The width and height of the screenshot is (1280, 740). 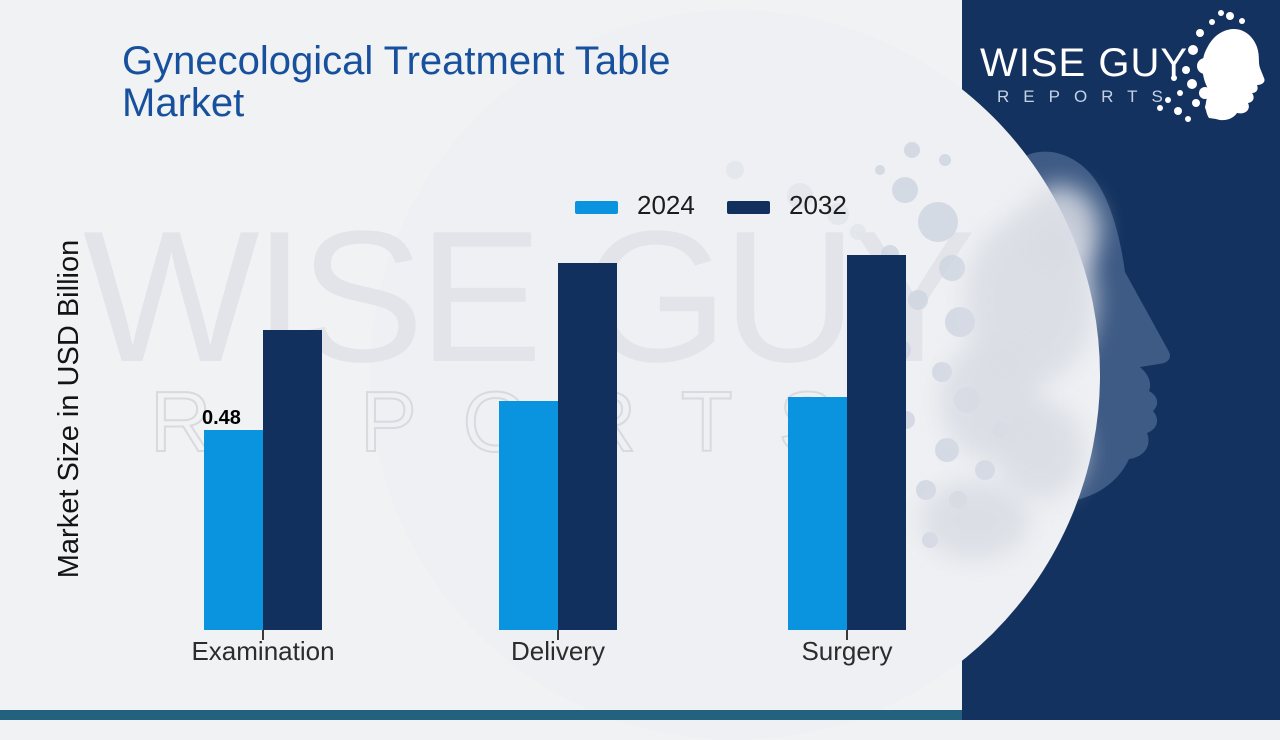 What do you see at coordinates (221, 418) in the screenshot?
I see `bar-value-label: 0.48` at bounding box center [221, 418].